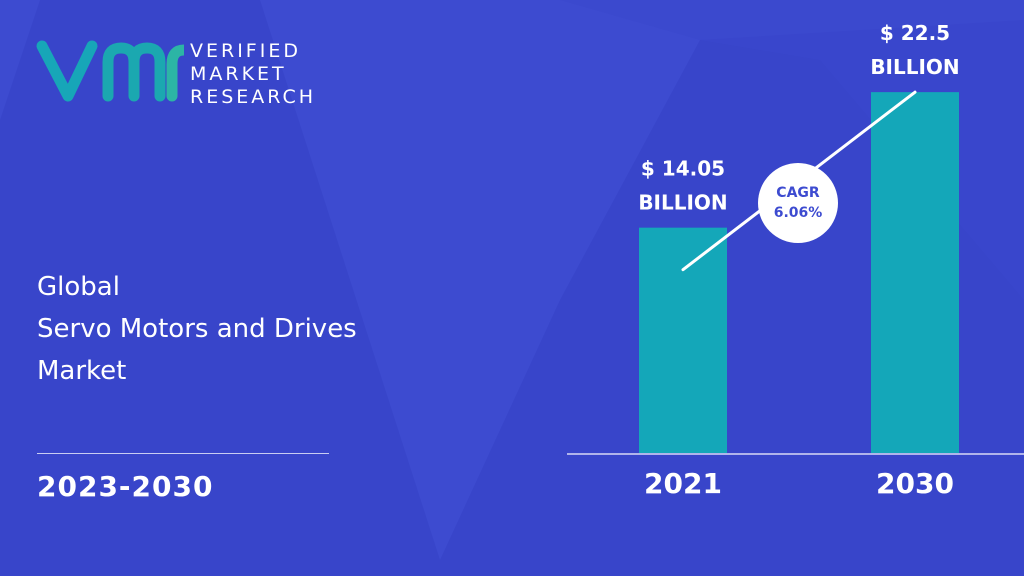 The image size is (1024, 576). What do you see at coordinates (798, 213) in the screenshot?
I see `cagr-value: 6.06%` at bounding box center [798, 213].